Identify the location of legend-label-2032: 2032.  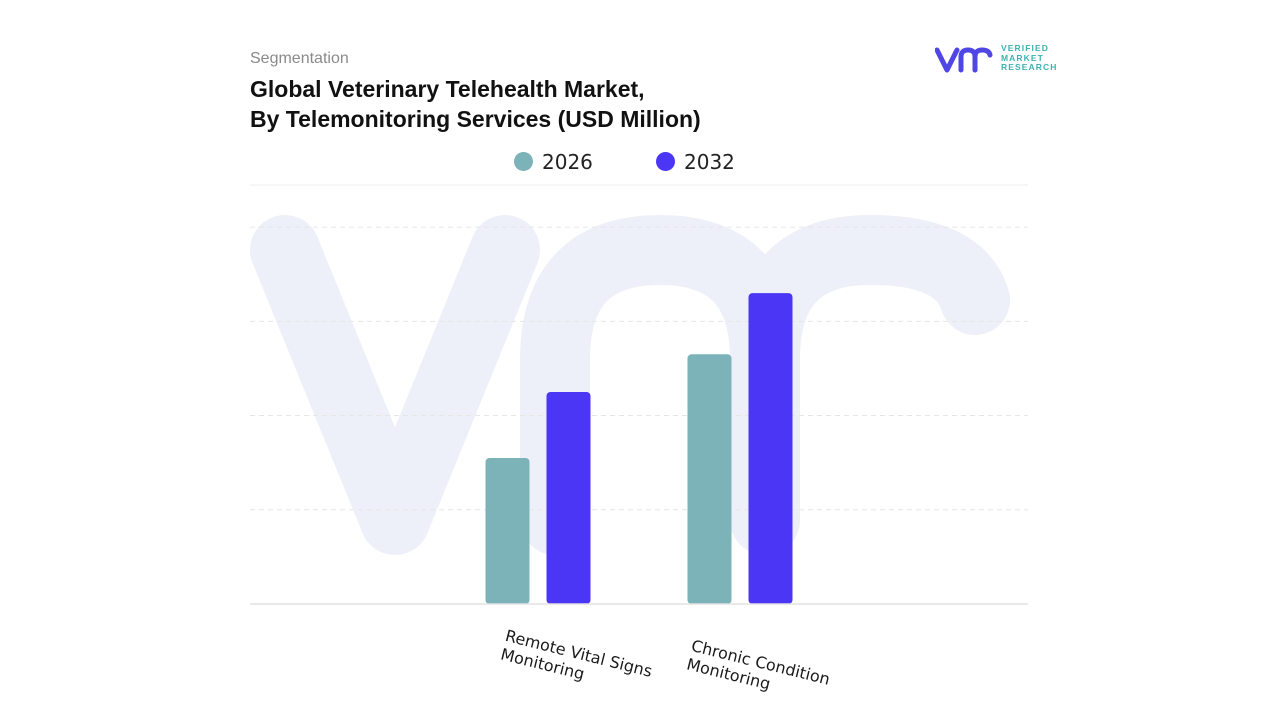
(709, 162).